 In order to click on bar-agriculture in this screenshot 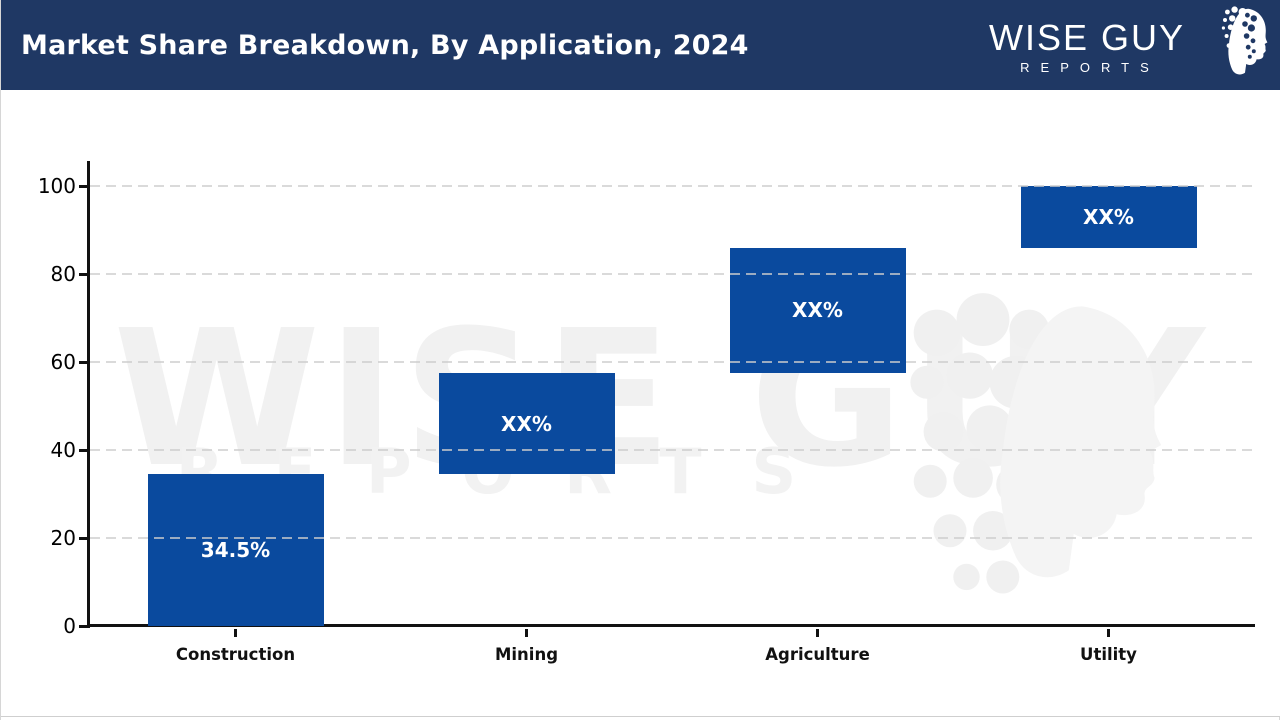, I will do `click(817, 310)`.